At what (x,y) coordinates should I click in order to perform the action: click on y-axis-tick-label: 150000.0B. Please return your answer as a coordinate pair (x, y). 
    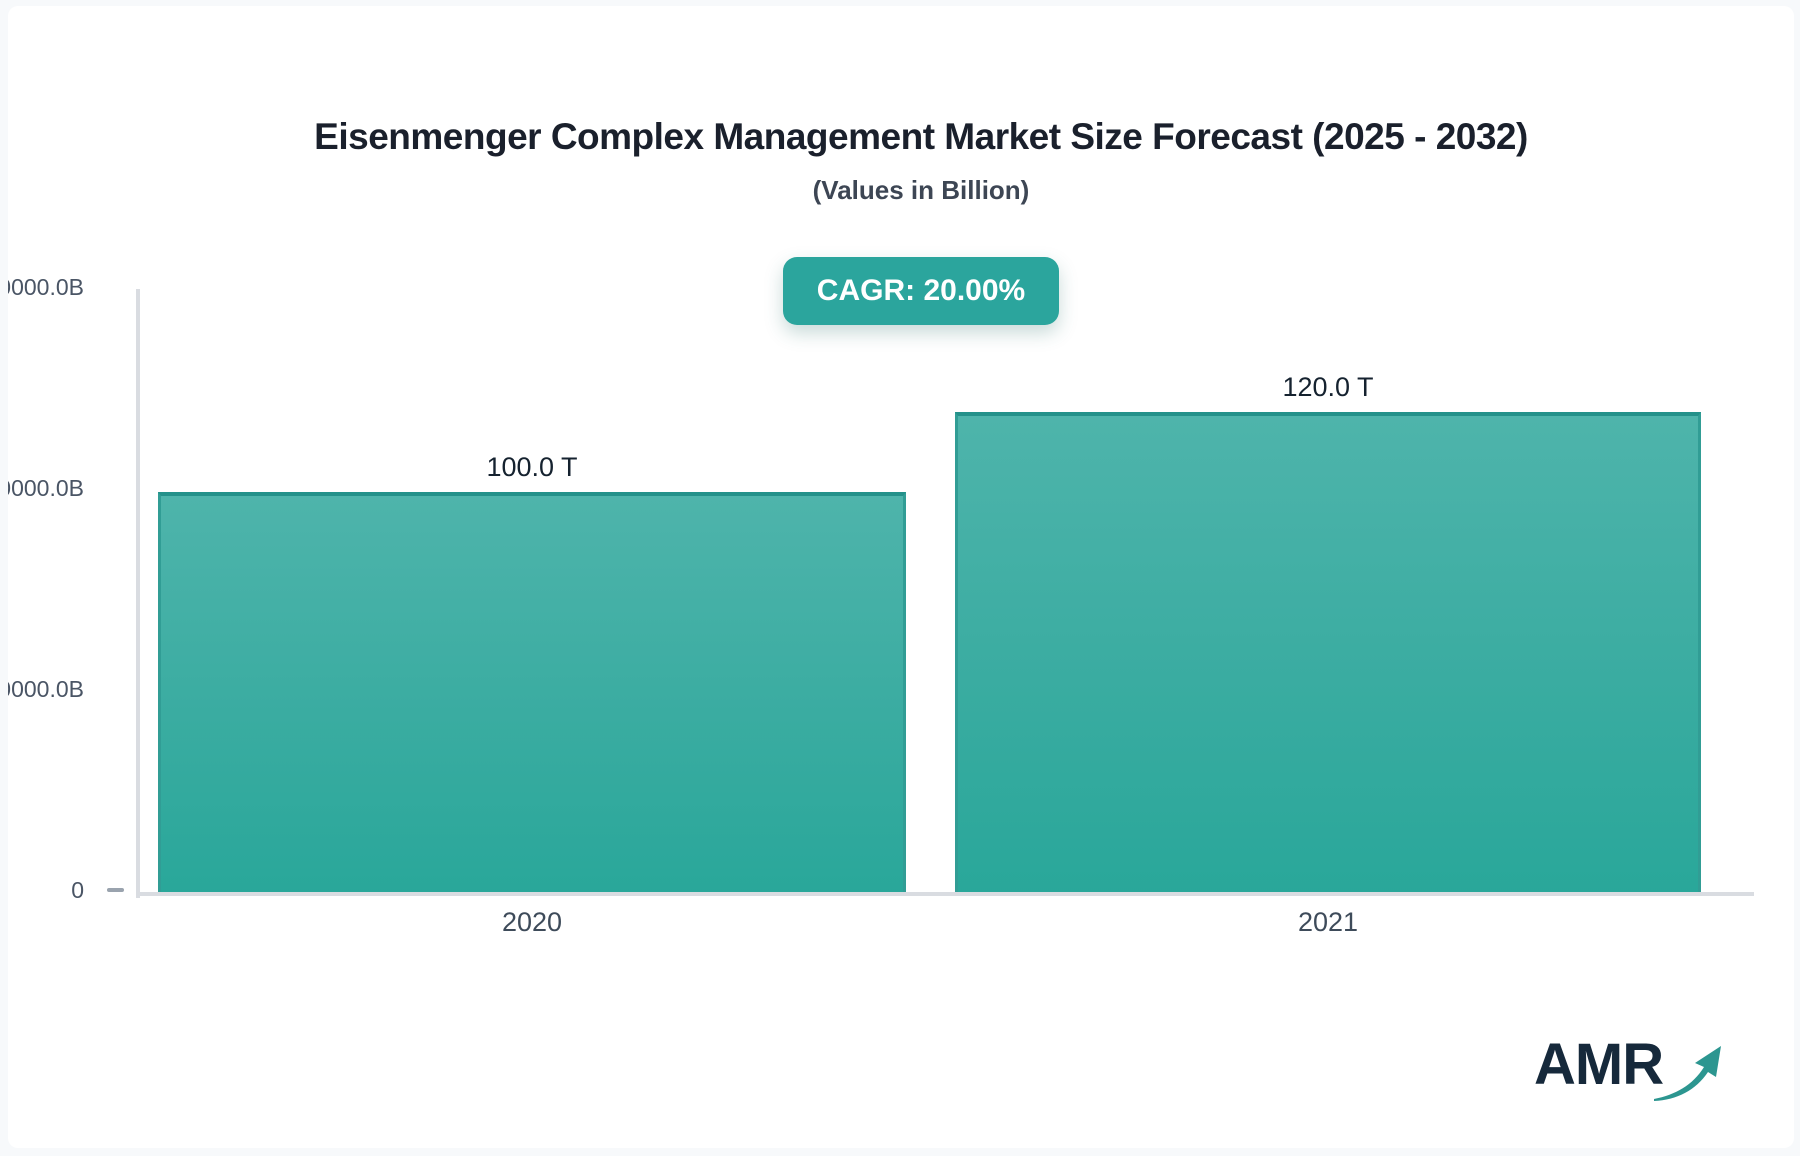
    Looking at the image, I should click on (46, 287).